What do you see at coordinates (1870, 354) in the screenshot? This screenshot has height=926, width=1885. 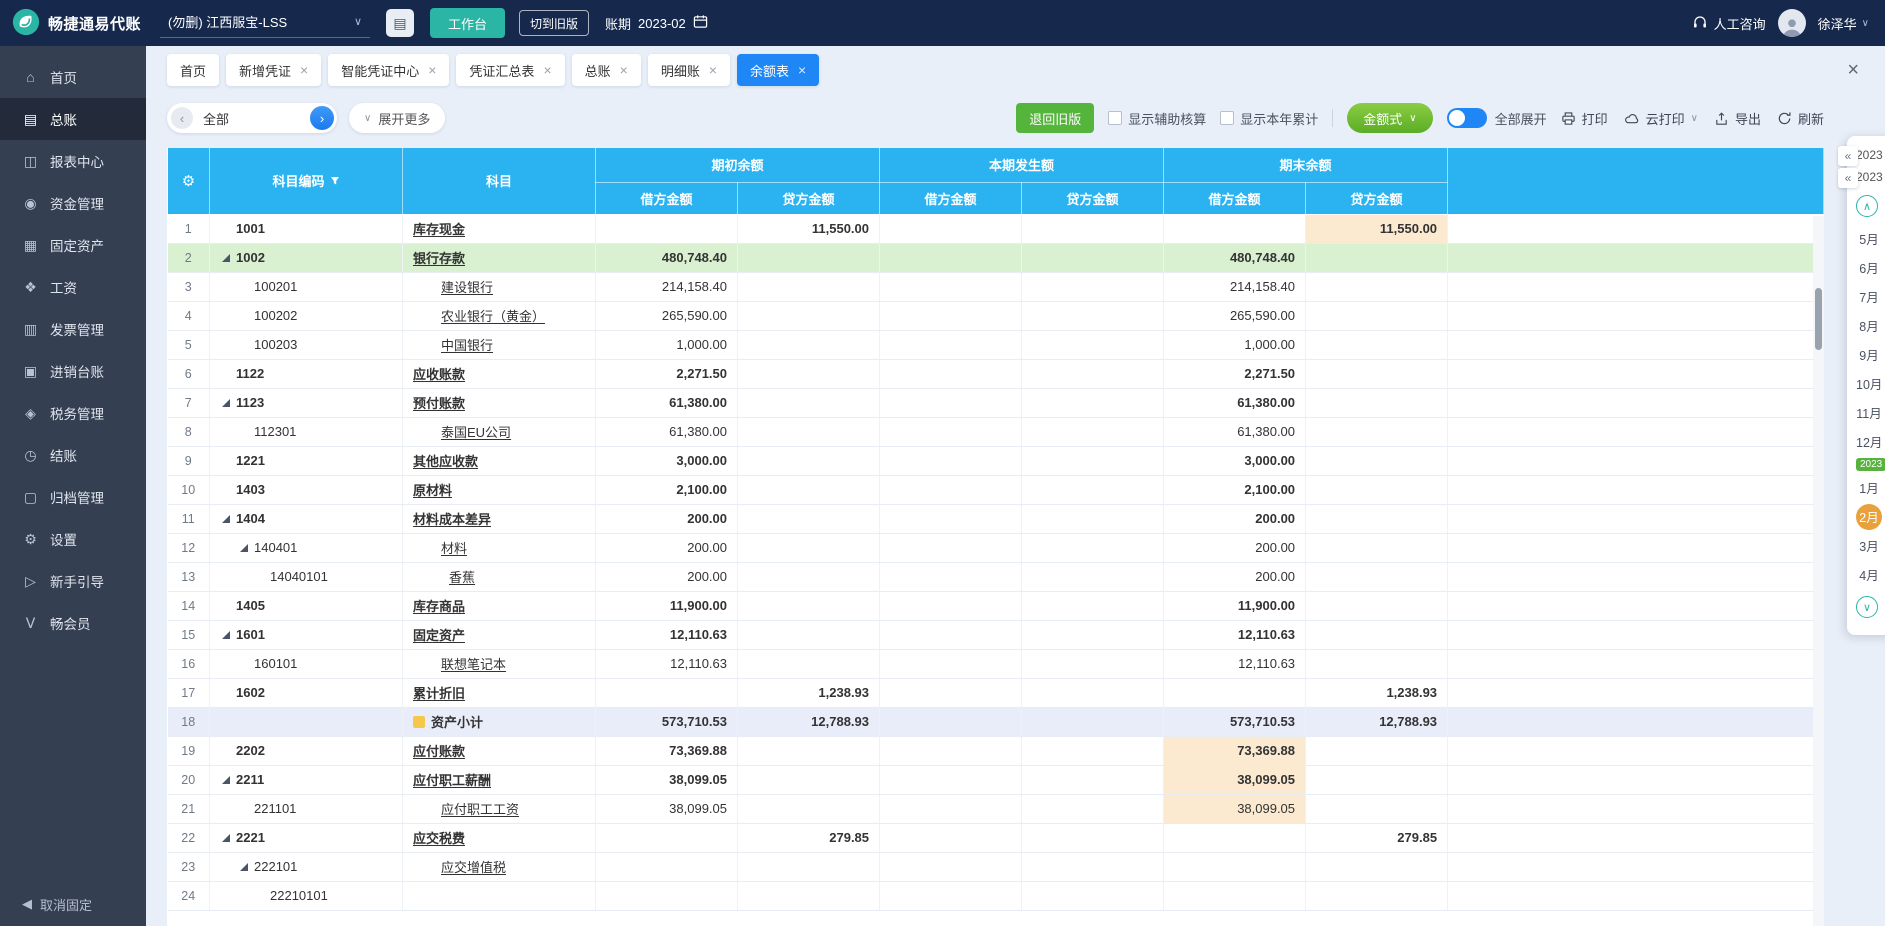 I see `month-item-9月: 9月` at bounding box center [1870, 354].